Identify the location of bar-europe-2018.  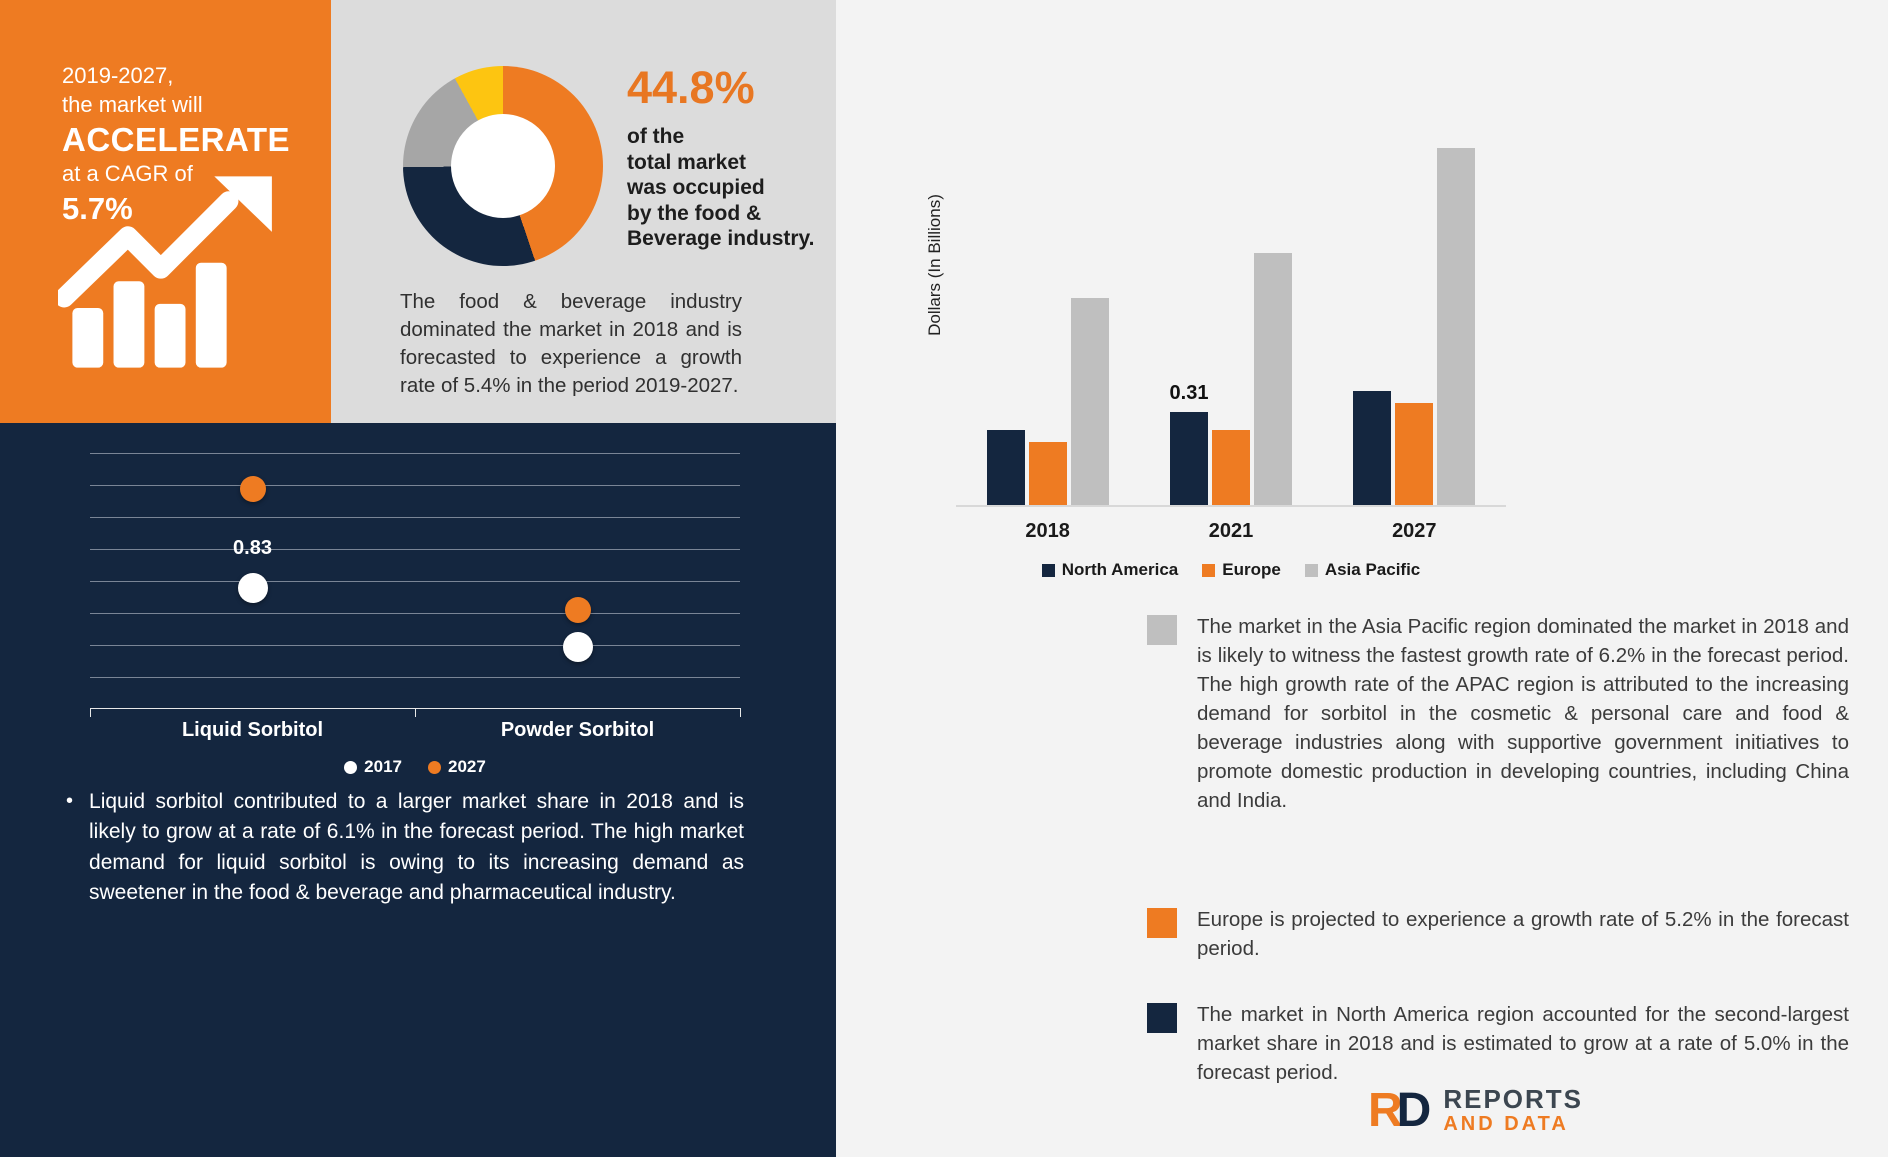
(1047, 473).